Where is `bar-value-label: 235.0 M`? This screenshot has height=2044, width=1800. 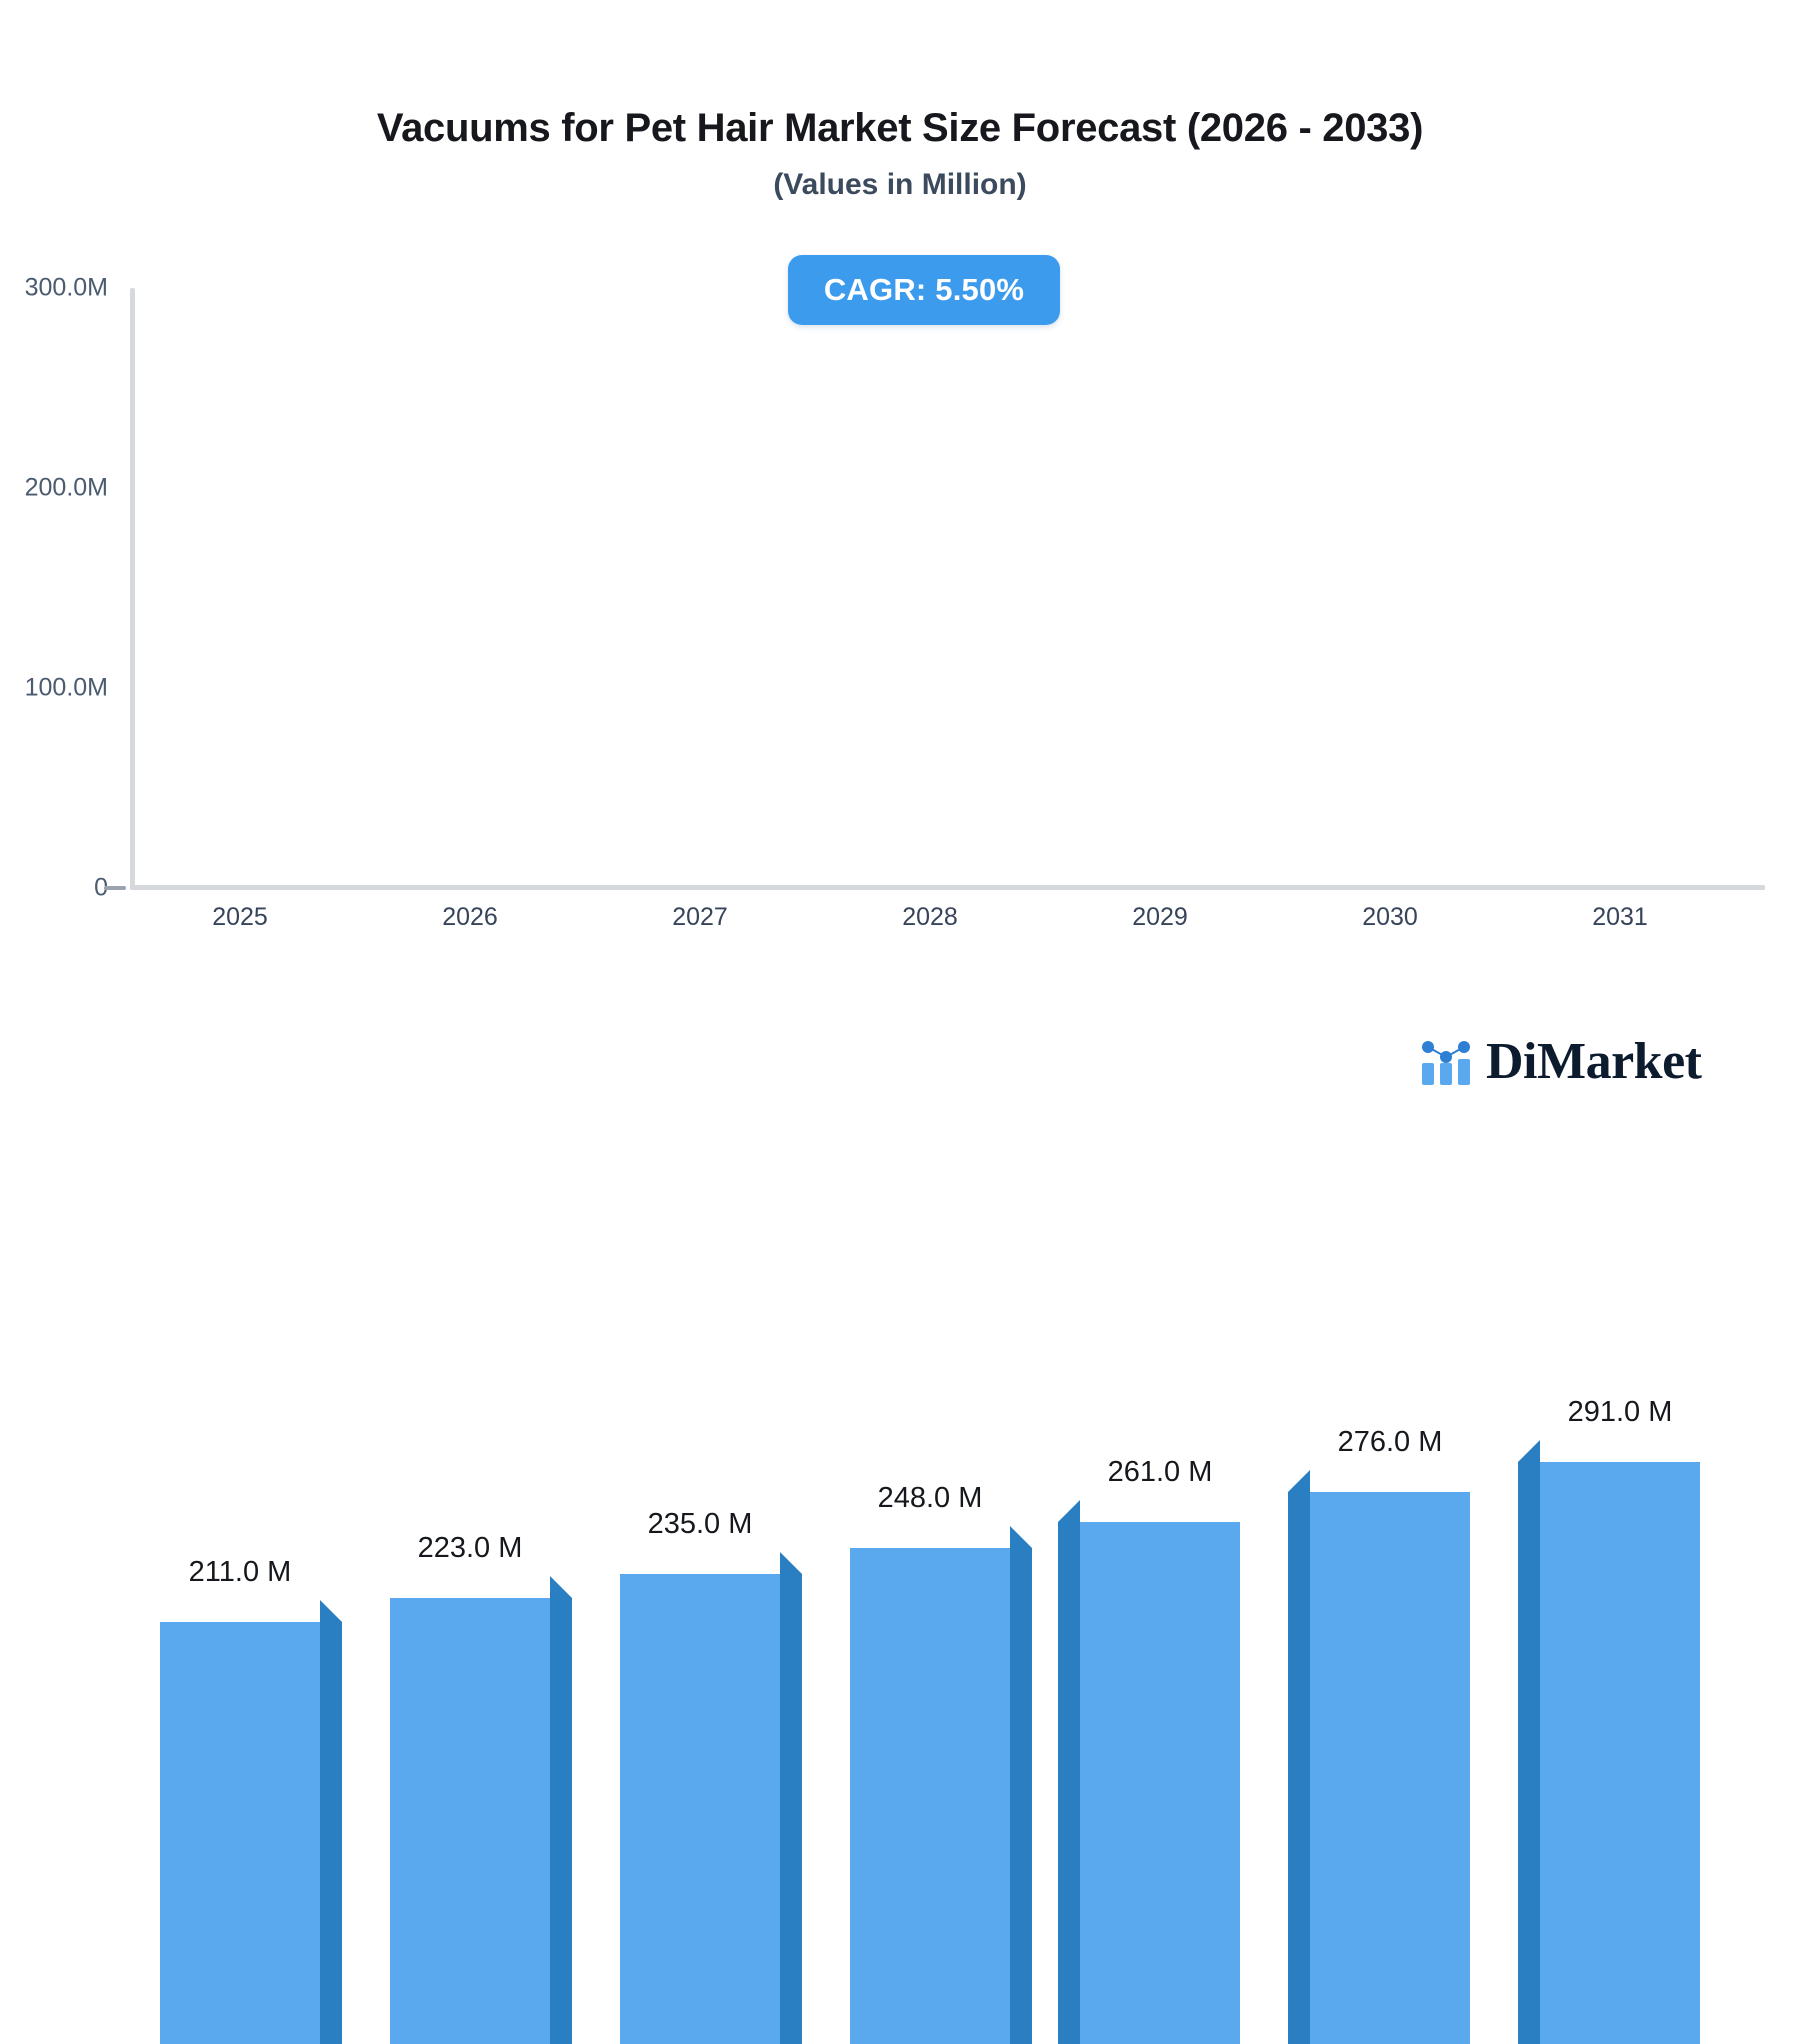
bar-value-label: 235.0 M is located at coordinates (700, 1524).